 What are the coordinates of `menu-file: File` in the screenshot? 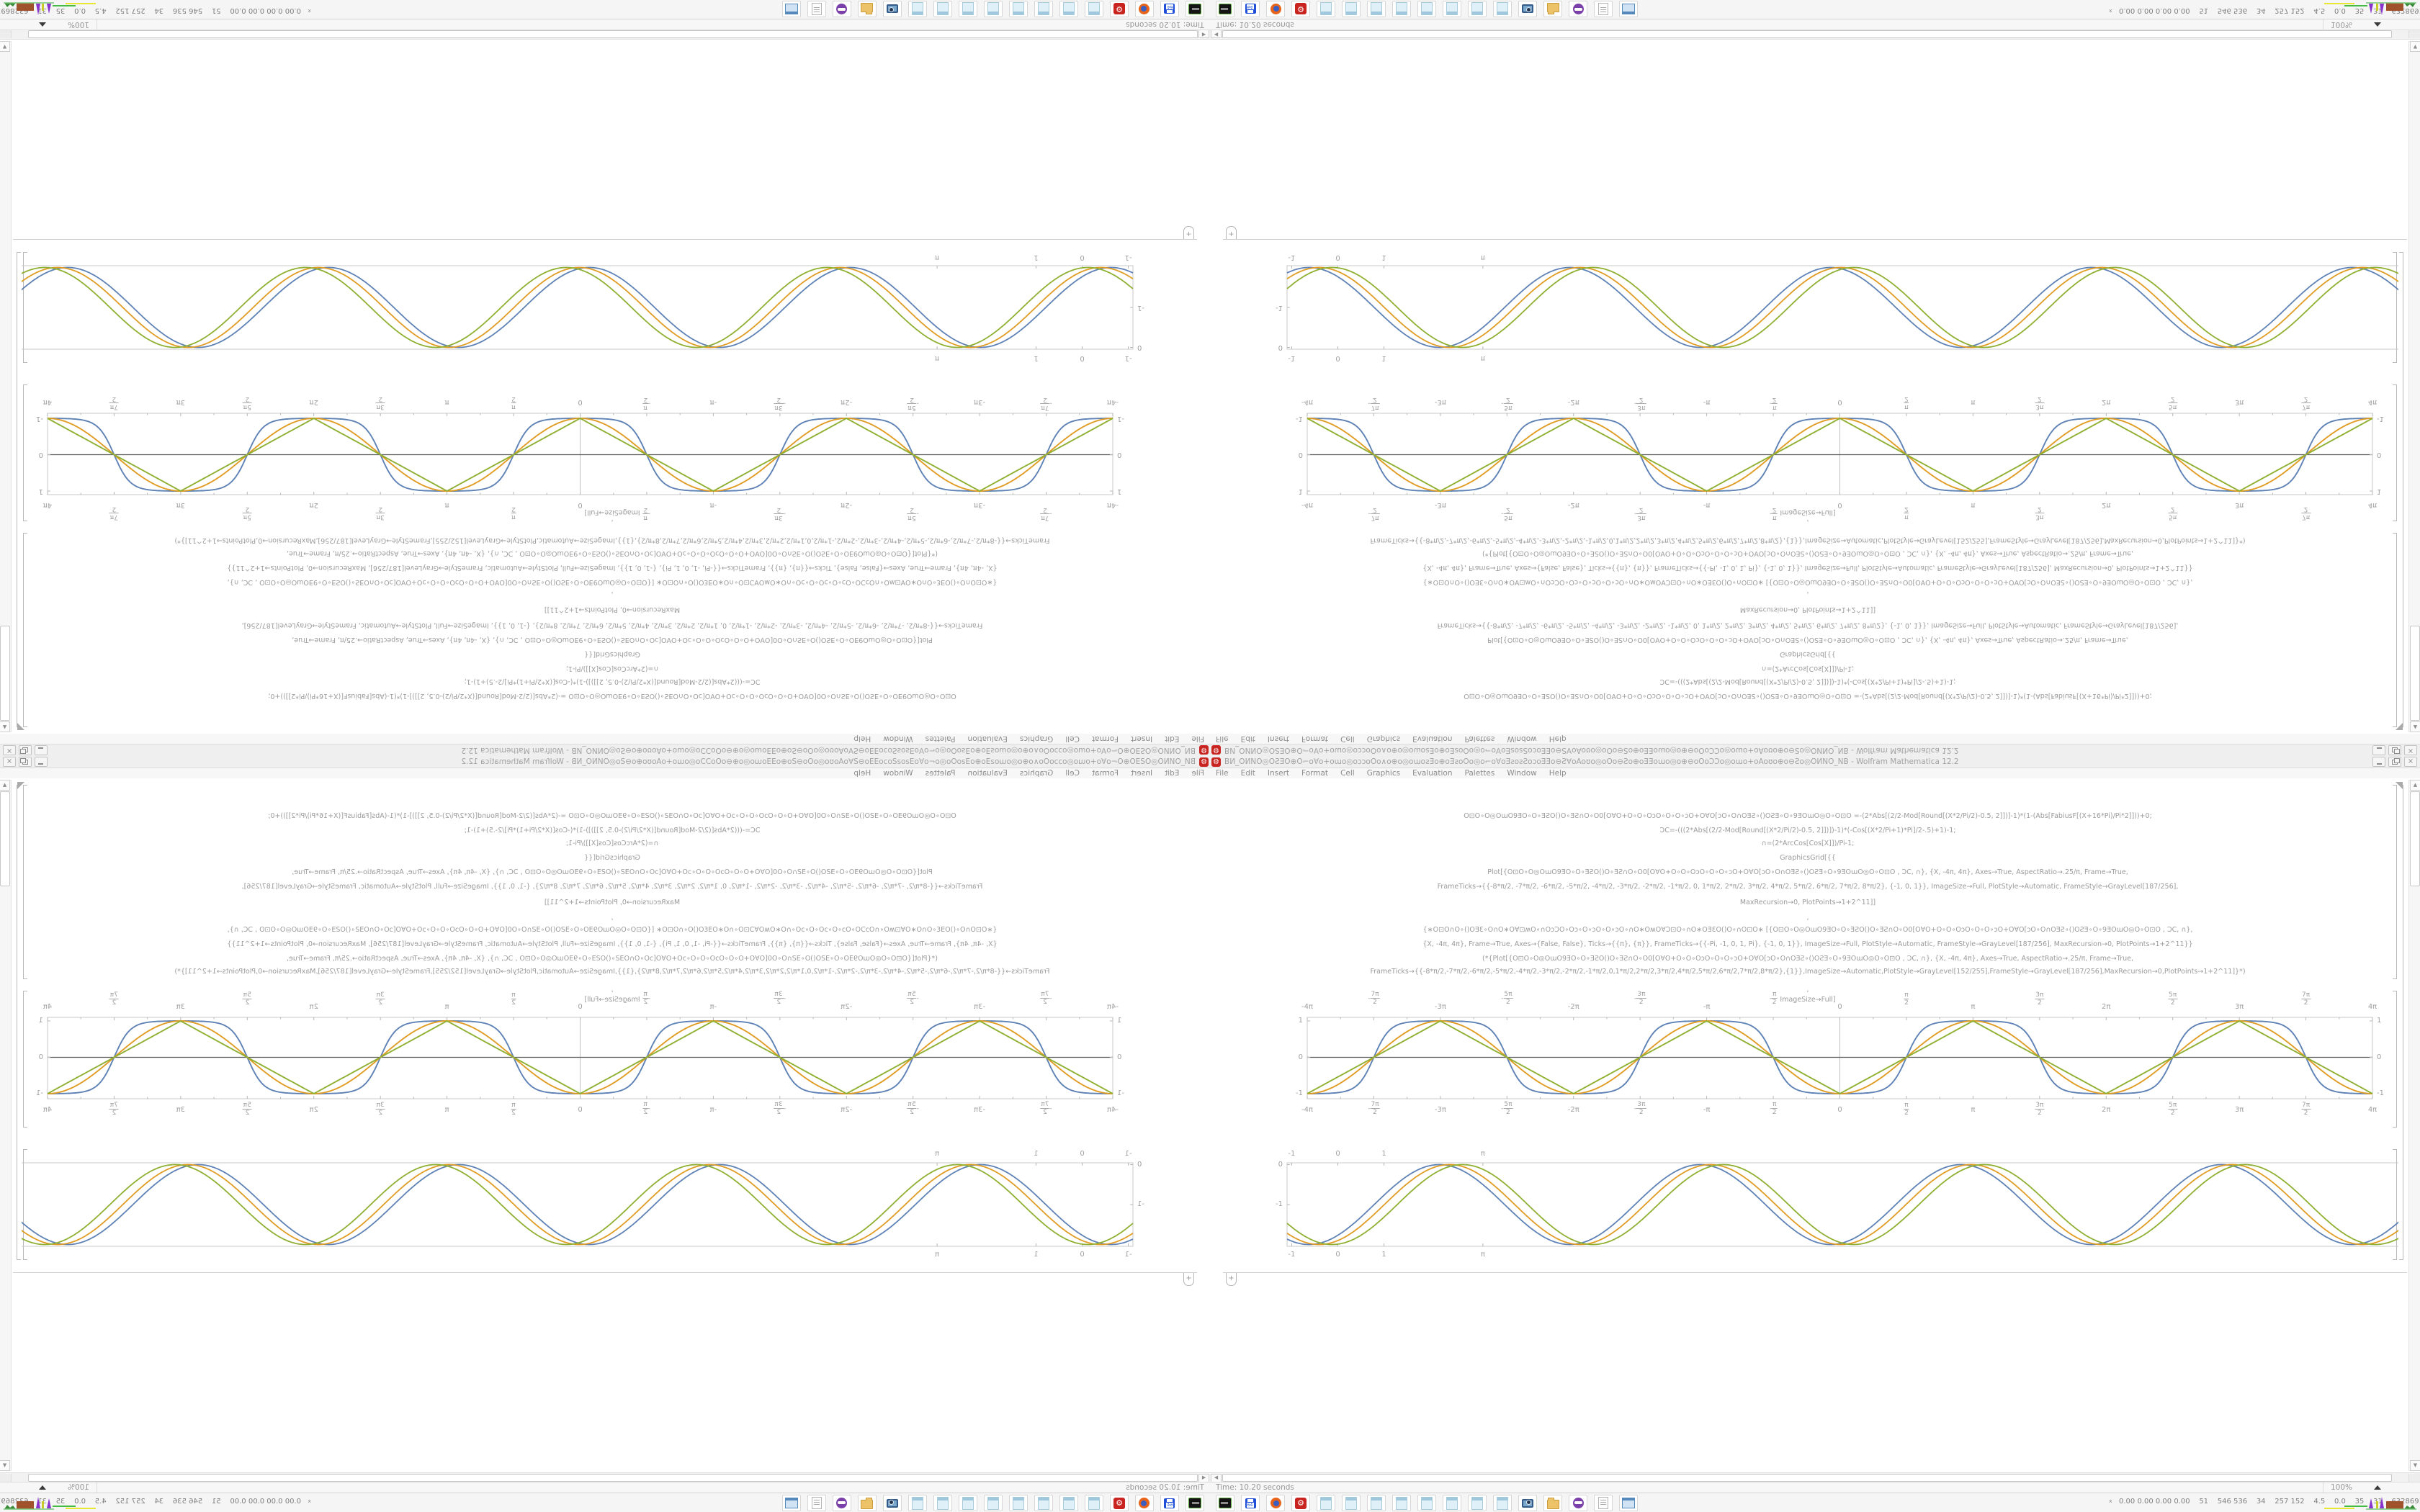 It's located at (1197, 738).